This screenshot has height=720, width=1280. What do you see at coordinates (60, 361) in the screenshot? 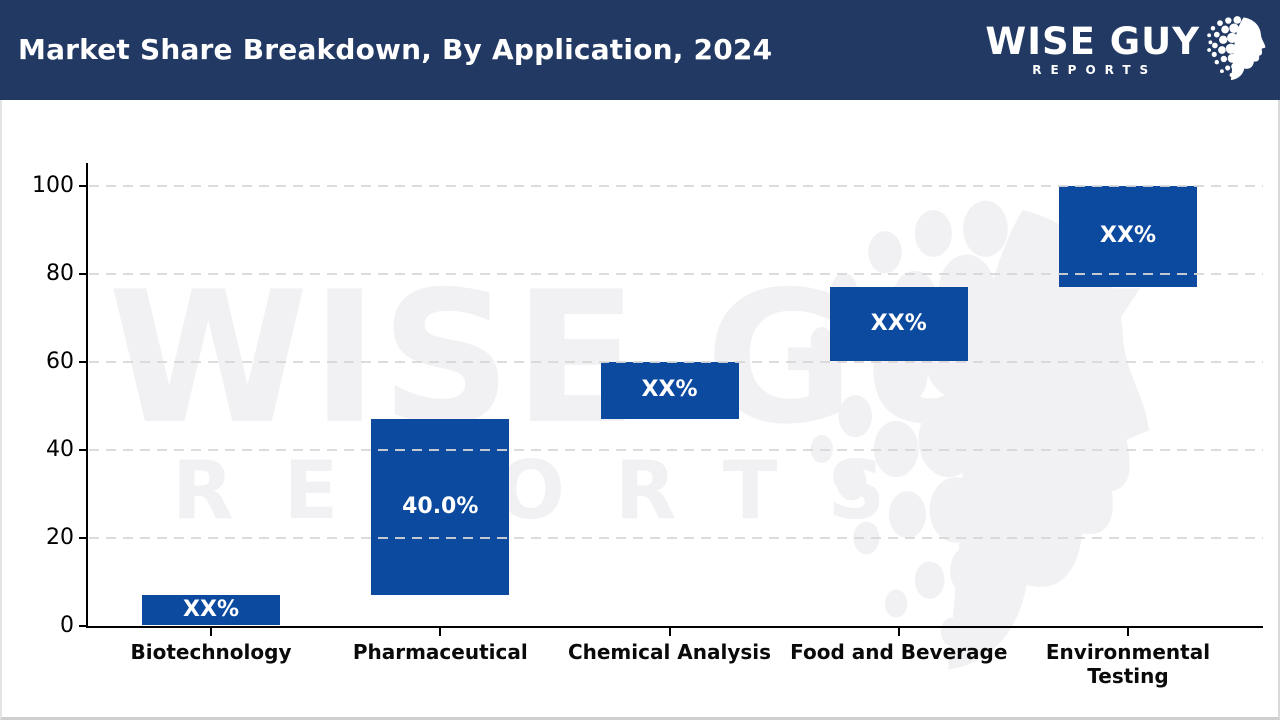
I see `y-axis-tick-label: 60` at bounding box center [60, 361].